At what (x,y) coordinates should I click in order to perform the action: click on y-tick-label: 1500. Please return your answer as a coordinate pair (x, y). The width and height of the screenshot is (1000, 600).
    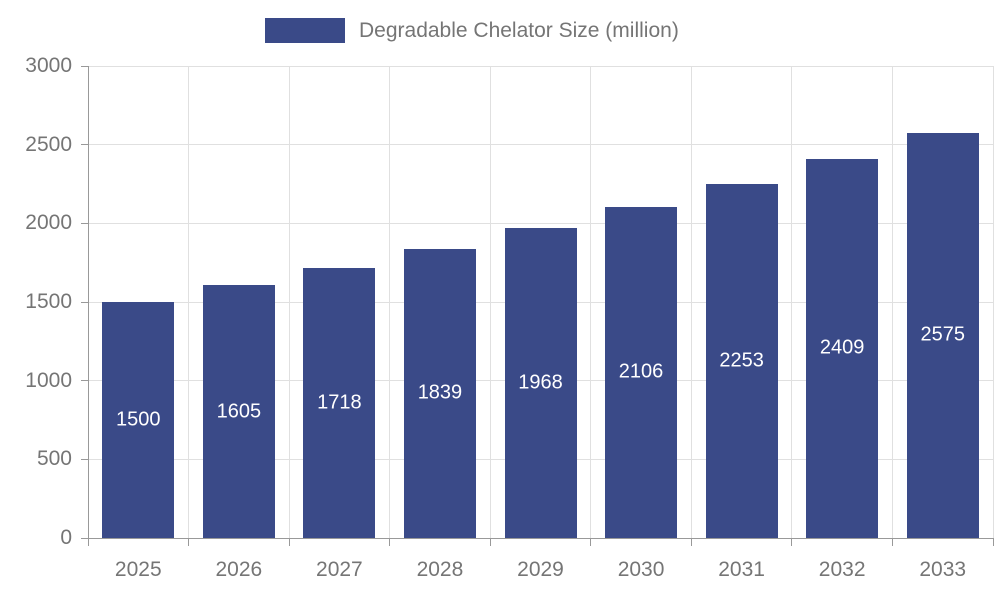
    Looking at the image, I should click on (48, 301).